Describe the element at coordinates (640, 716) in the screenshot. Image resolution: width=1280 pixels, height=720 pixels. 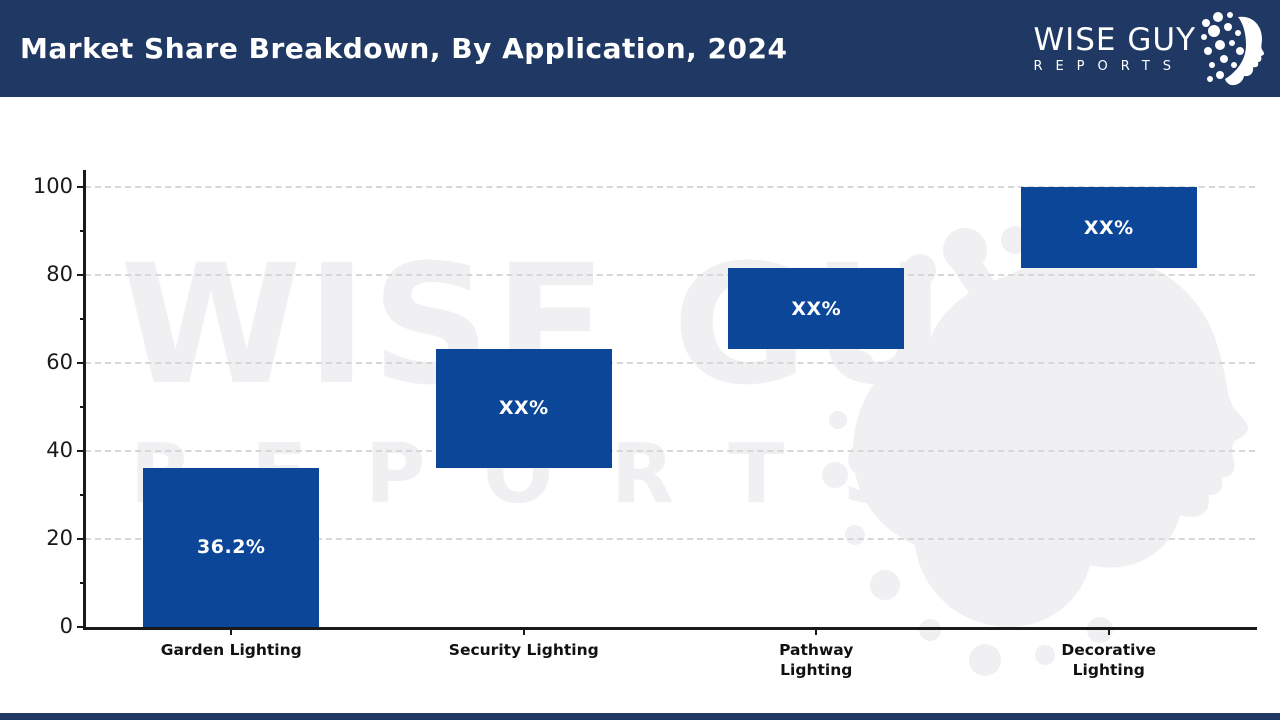
I see `footer-bar` at that location.